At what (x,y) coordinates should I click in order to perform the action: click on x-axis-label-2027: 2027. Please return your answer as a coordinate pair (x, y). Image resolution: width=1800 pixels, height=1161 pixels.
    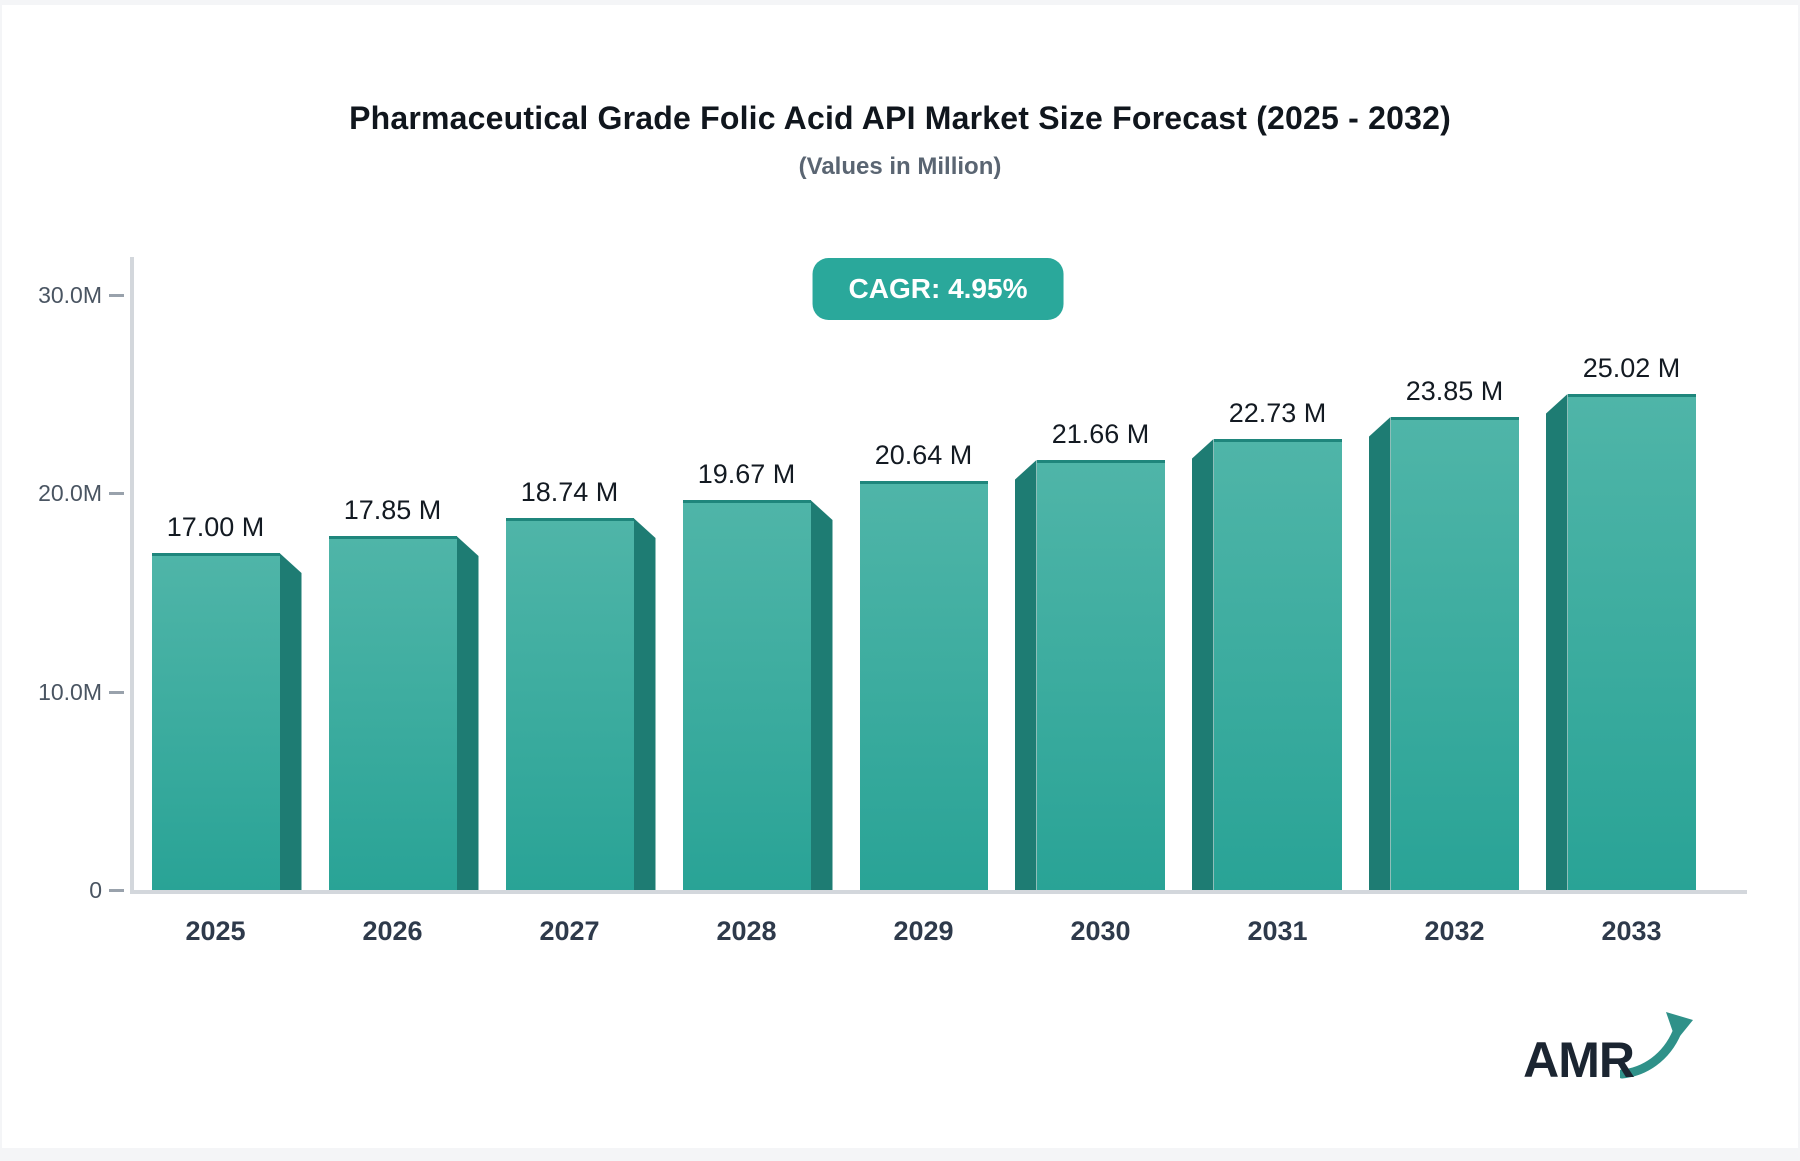
    Looking at the image, I should click on (569, 931).